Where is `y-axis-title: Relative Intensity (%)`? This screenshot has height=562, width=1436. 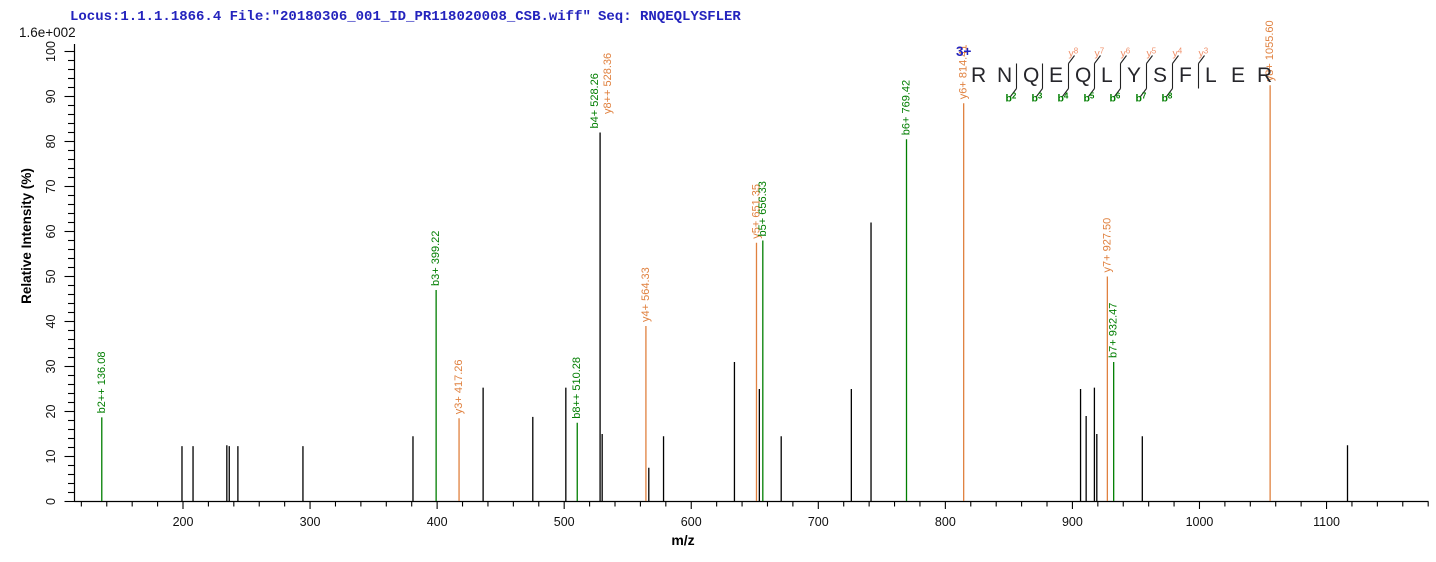 y-axis-title: Relative Intensity (%) is located at coordinates (26, 236).